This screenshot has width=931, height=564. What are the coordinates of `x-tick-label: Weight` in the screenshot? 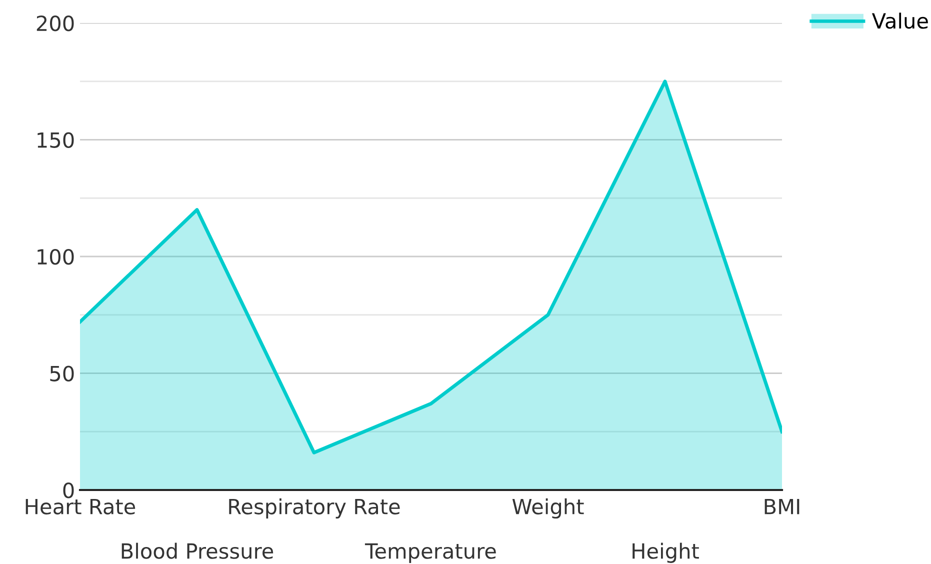 It's located at (548, 508).